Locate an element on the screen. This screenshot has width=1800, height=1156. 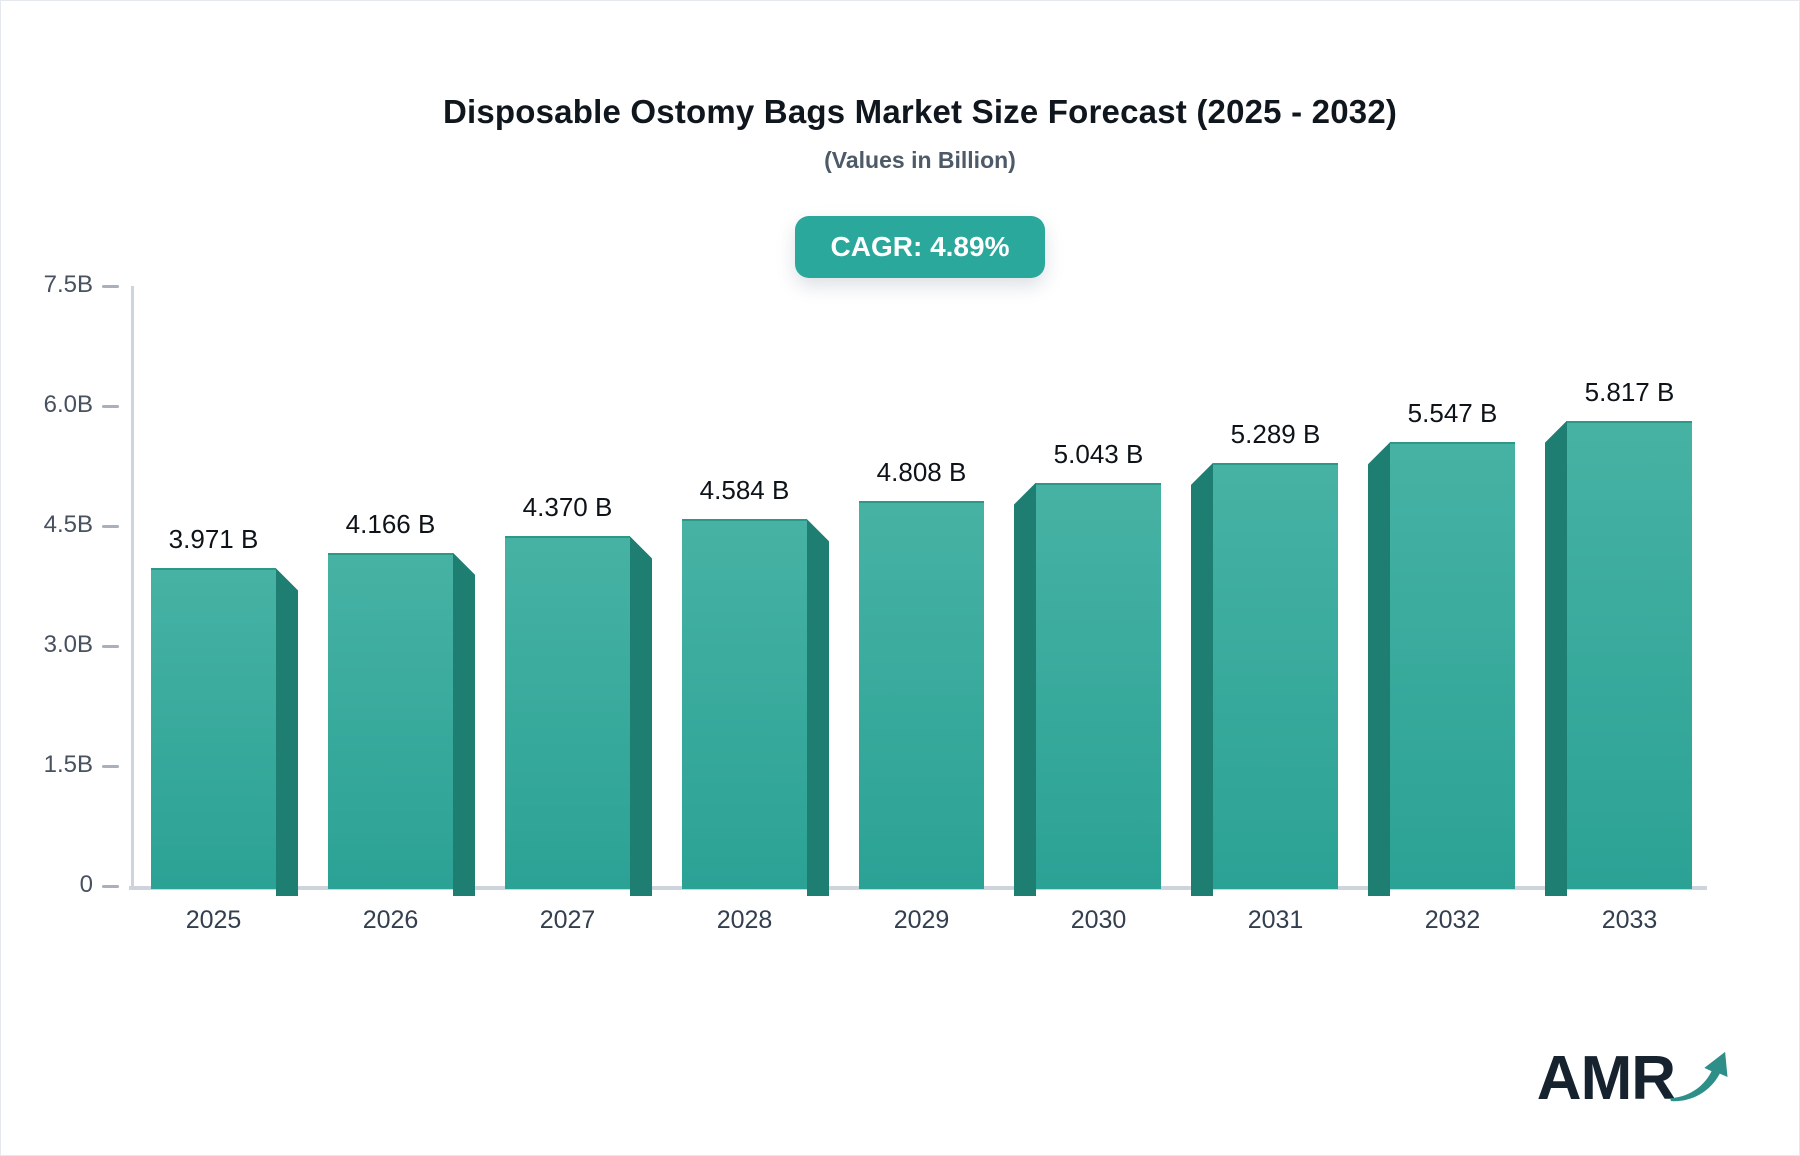
x-tick-label-2029: 2029 is located at coordinates (921, 920).